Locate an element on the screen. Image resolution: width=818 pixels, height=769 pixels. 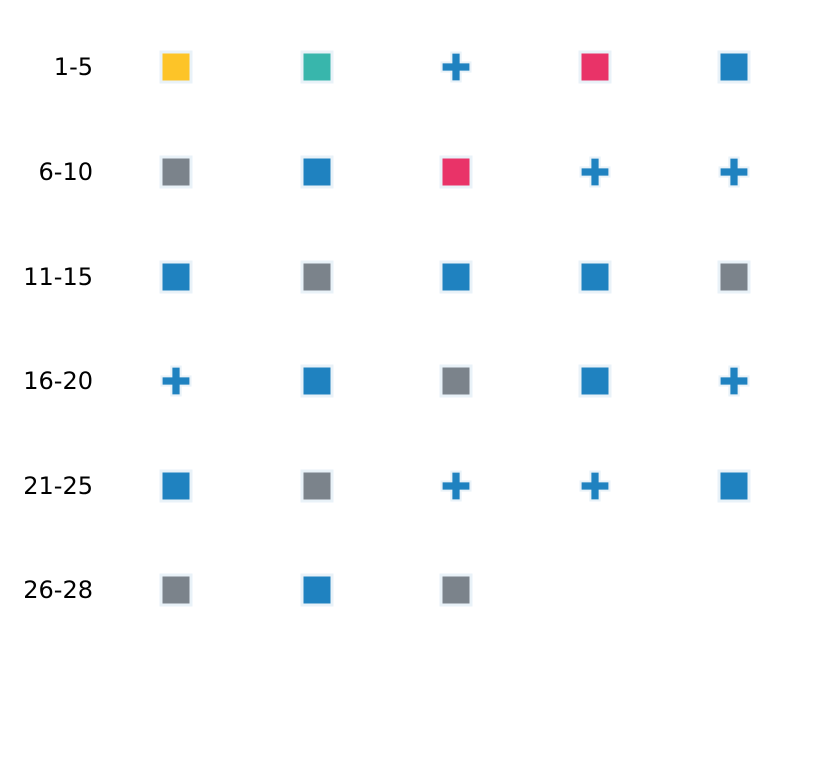
grid-marker-view-file is located at coordinates (317, 67).